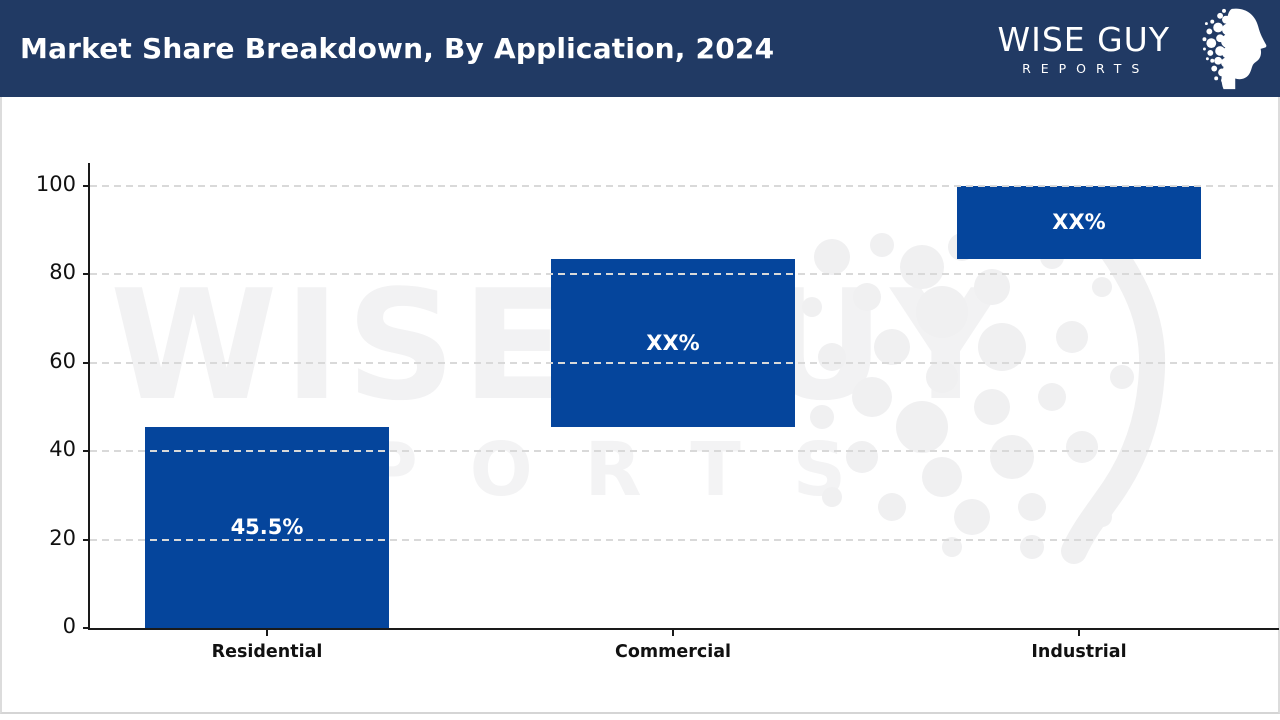  I want to click on y-axis-line, so click(89, 396).